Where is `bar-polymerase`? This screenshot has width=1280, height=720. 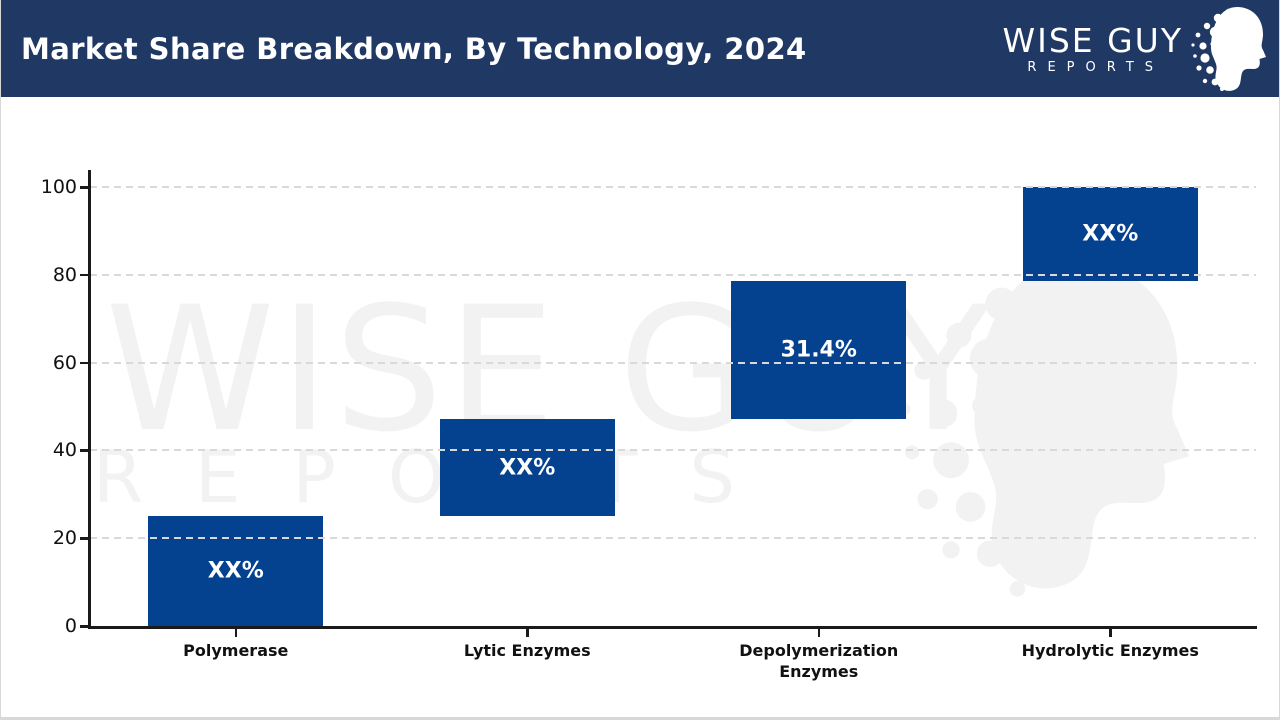
bar-polymerase is located at coordinates (236, 571).